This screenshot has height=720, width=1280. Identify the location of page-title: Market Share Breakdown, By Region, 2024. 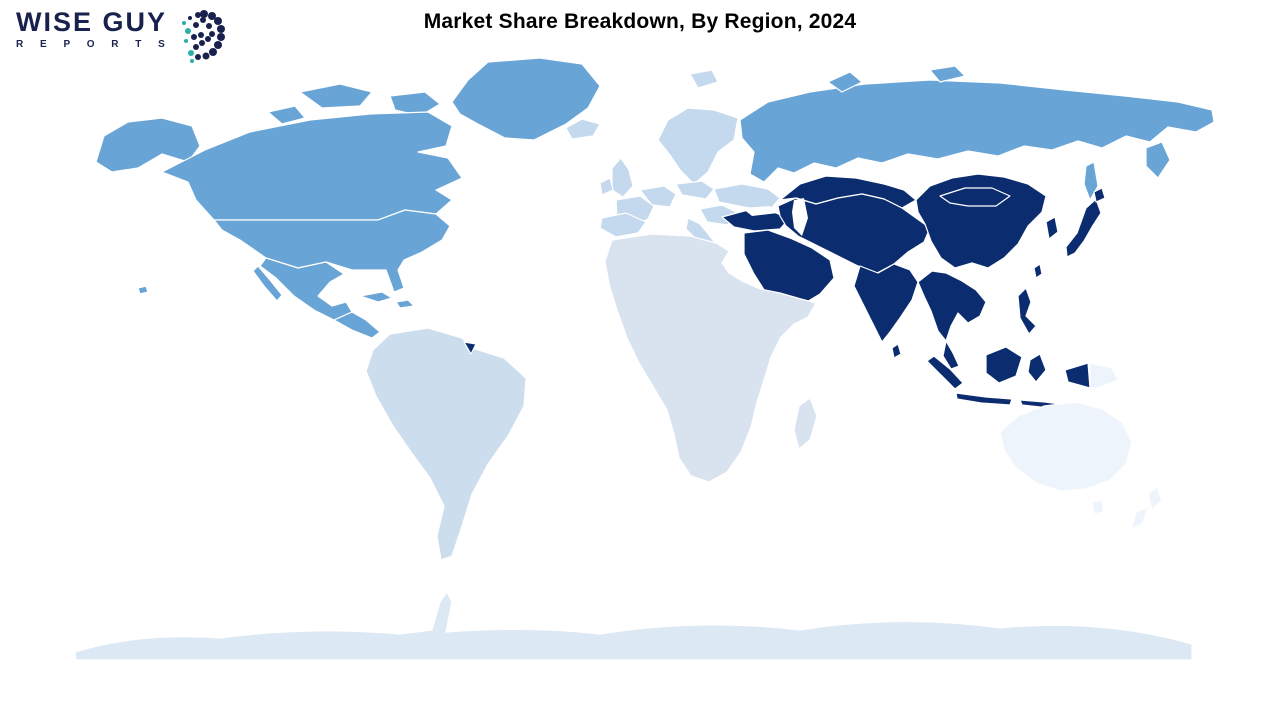
(640, 21).